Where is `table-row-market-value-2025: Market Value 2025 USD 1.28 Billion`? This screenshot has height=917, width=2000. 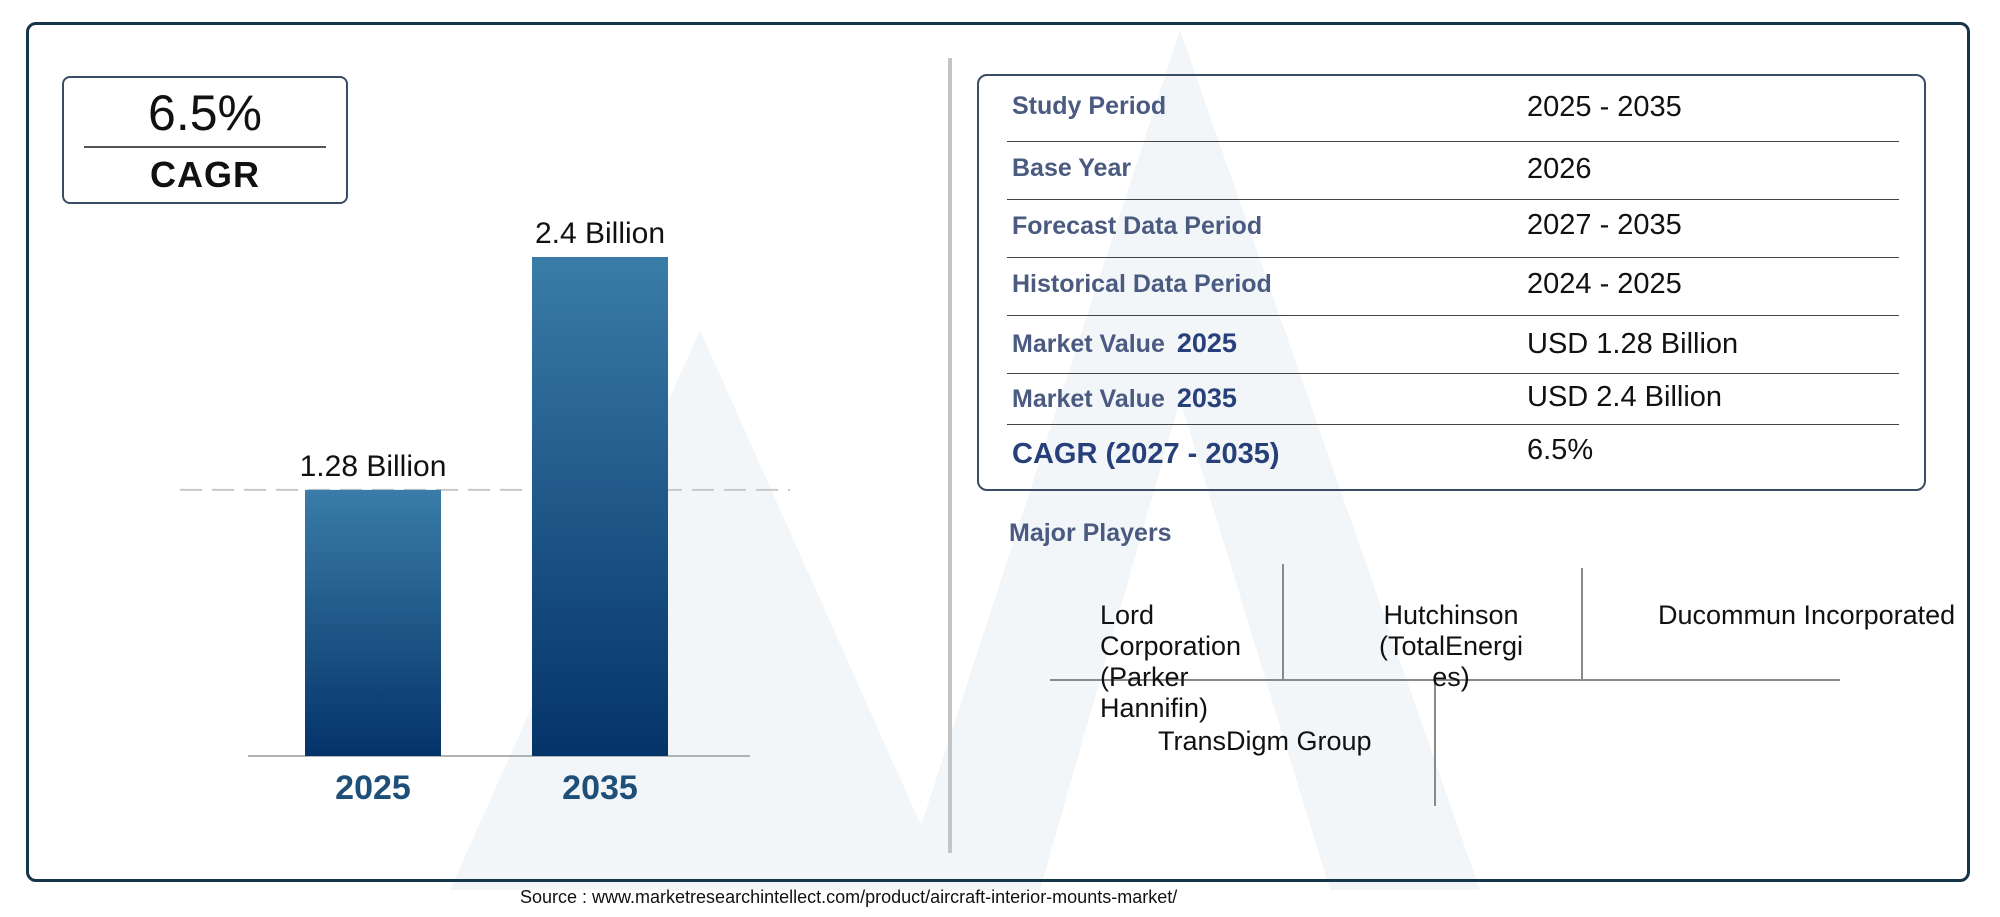
table-row-market-value-2025: Market Value 2025 USD 1.28 Billion is located at coordinates (1453, 344).